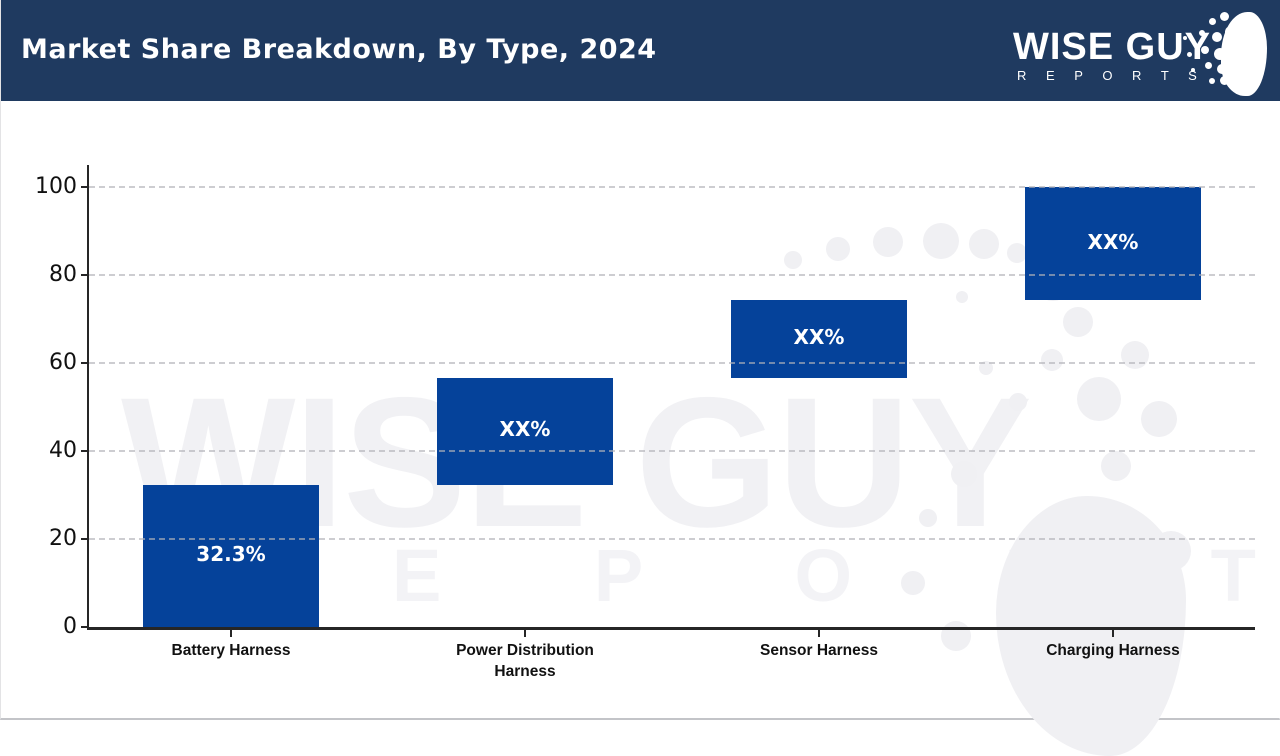 The image size is (1280, 756). Describe the element at coordinates (56, 186) in the screenshot. I see `y-tick-label: 100` at that location.